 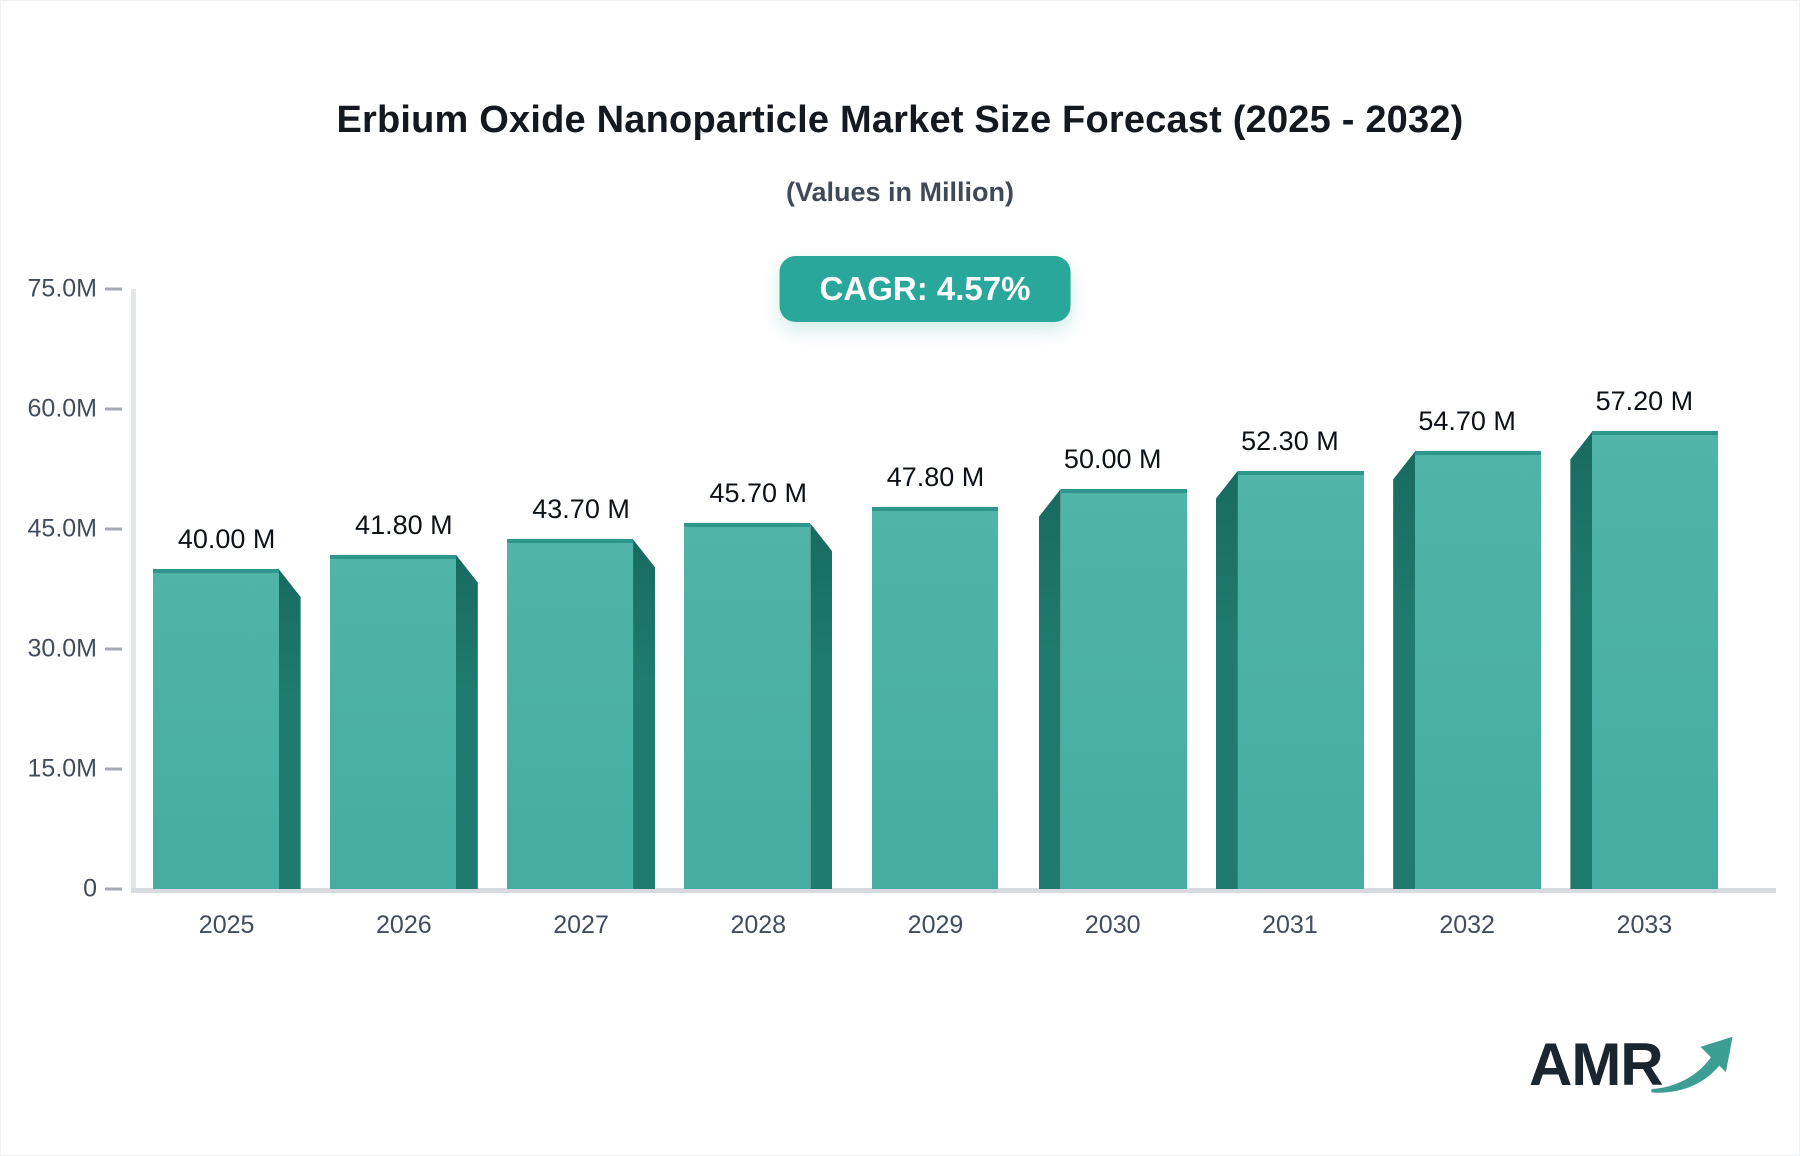 I want to click on y-tick-label: 30.0M, so click(x=62, y=648).